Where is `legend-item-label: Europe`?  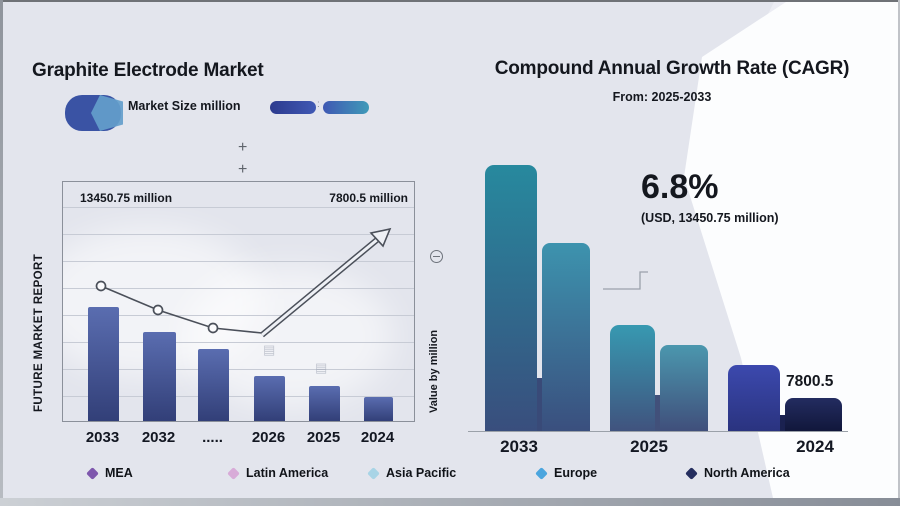
legend-item-label: Europe is located at coordinates (576, 473).